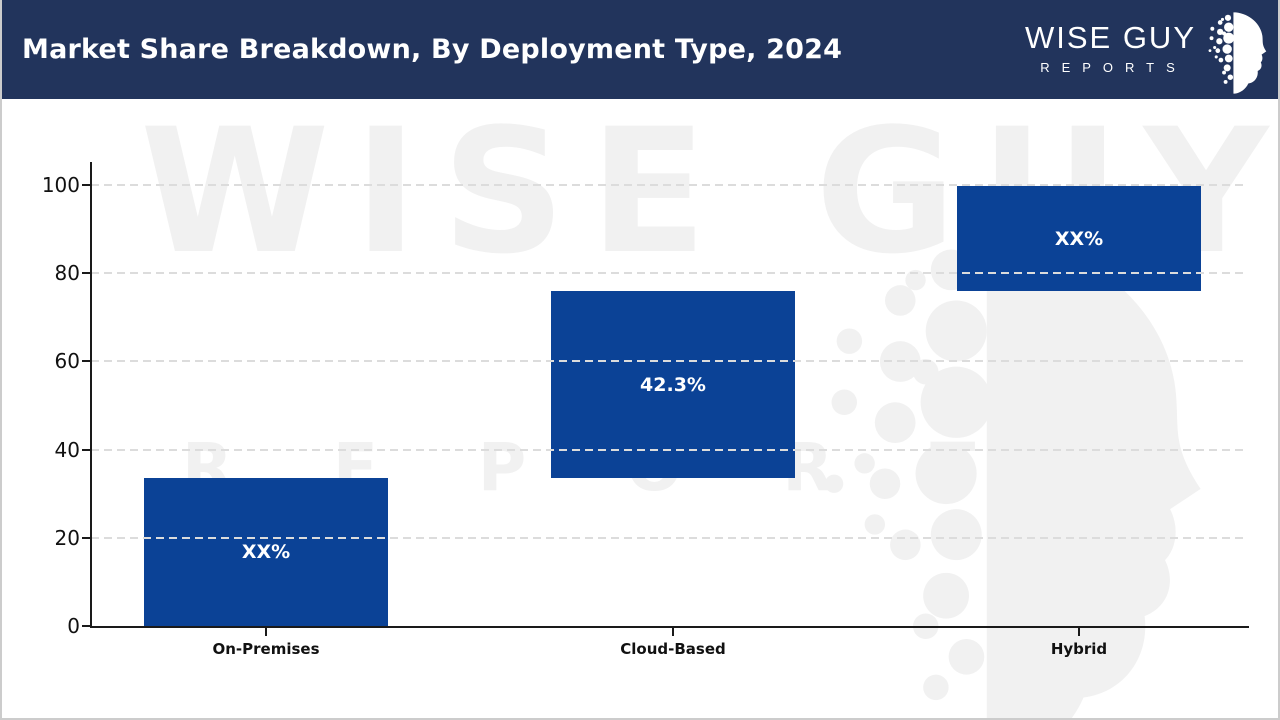 The image size is (1280, 720). I want to click on bar-hybrid: XX%, so click(1079, 239).